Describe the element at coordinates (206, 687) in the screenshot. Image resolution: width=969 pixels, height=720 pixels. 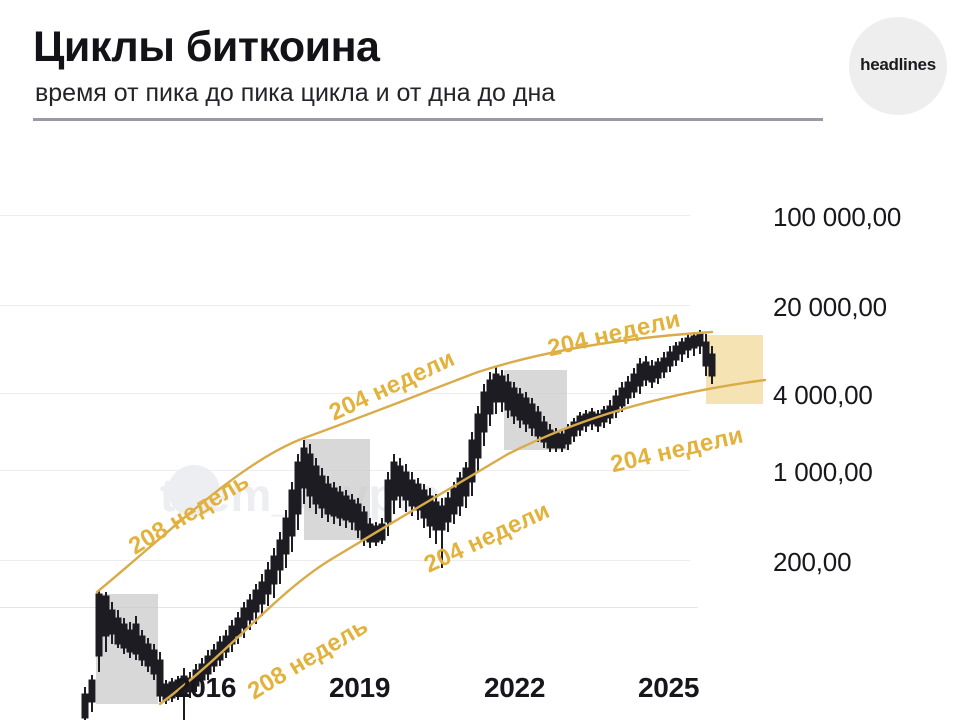
I see `x-tick-2016: 2016` at that location.